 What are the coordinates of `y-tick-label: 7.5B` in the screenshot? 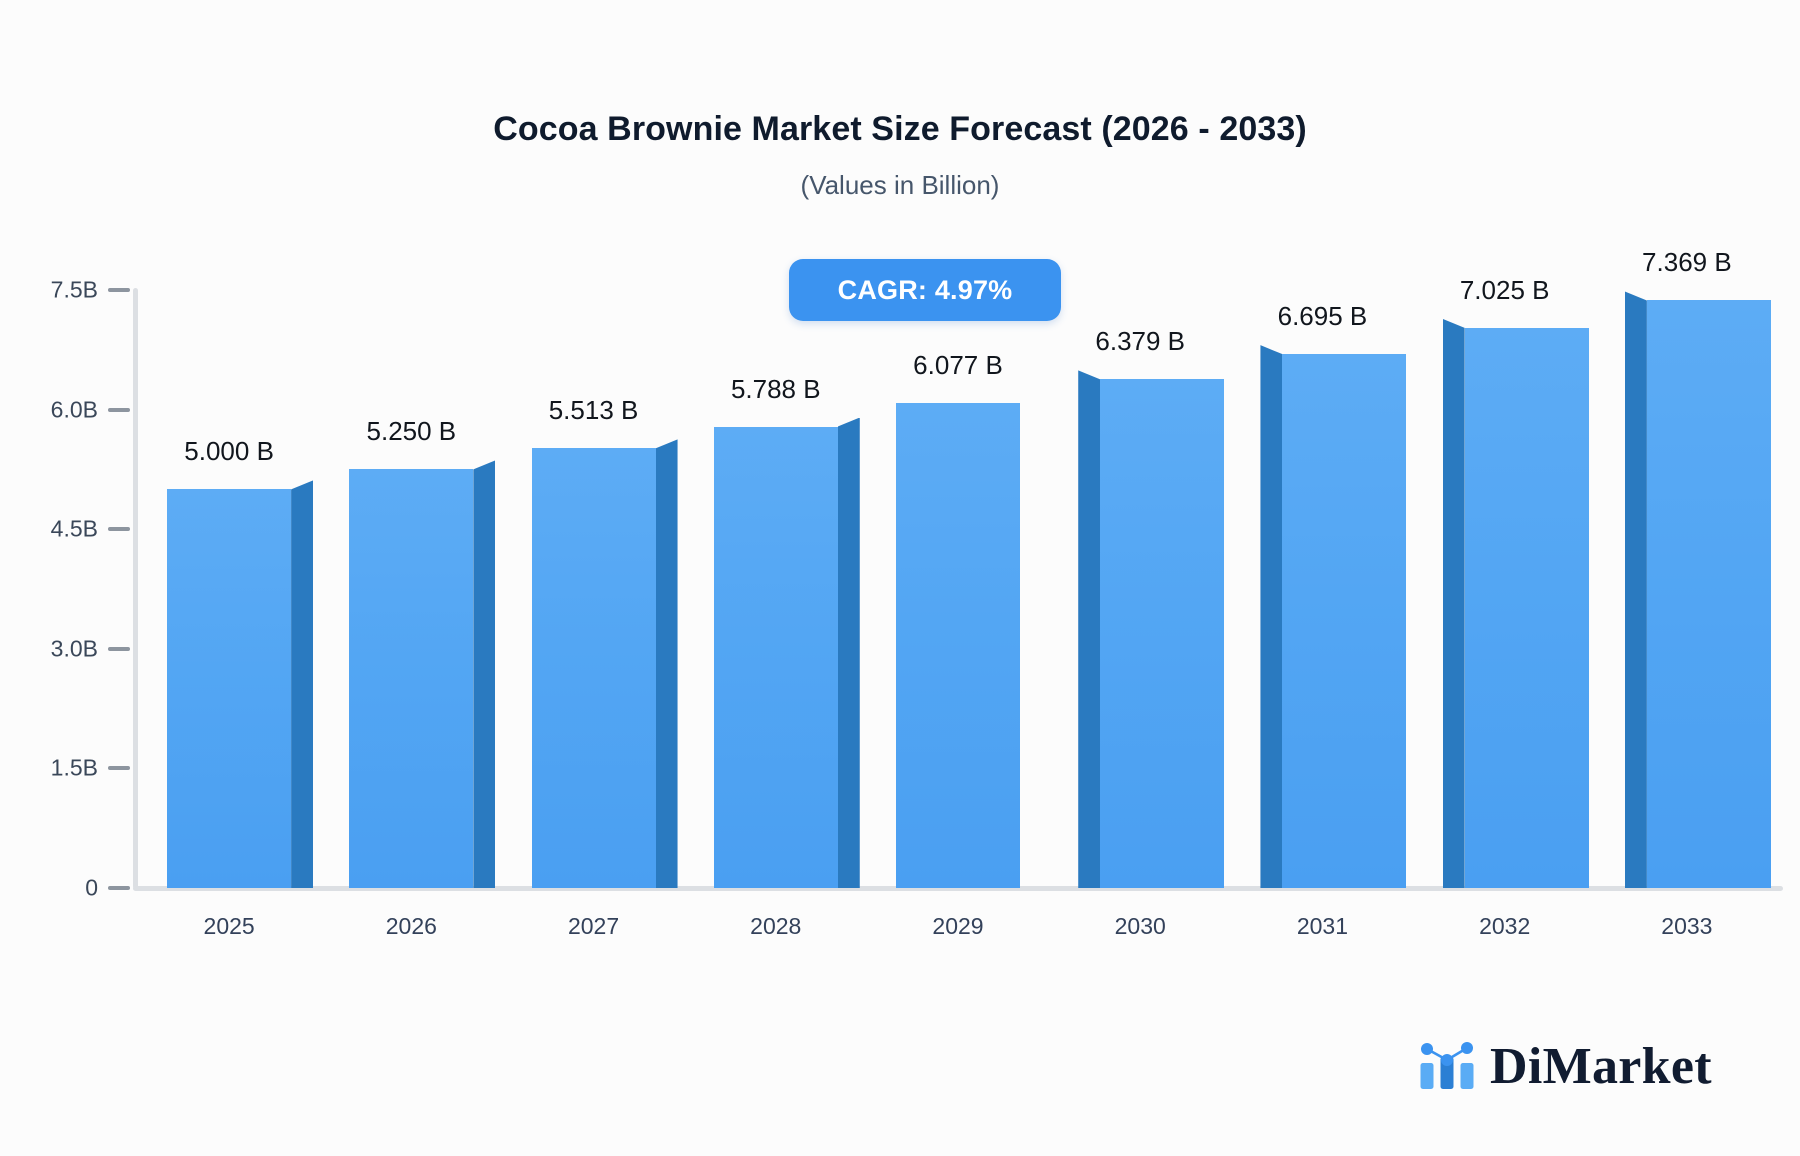 It's located at (74, 289).